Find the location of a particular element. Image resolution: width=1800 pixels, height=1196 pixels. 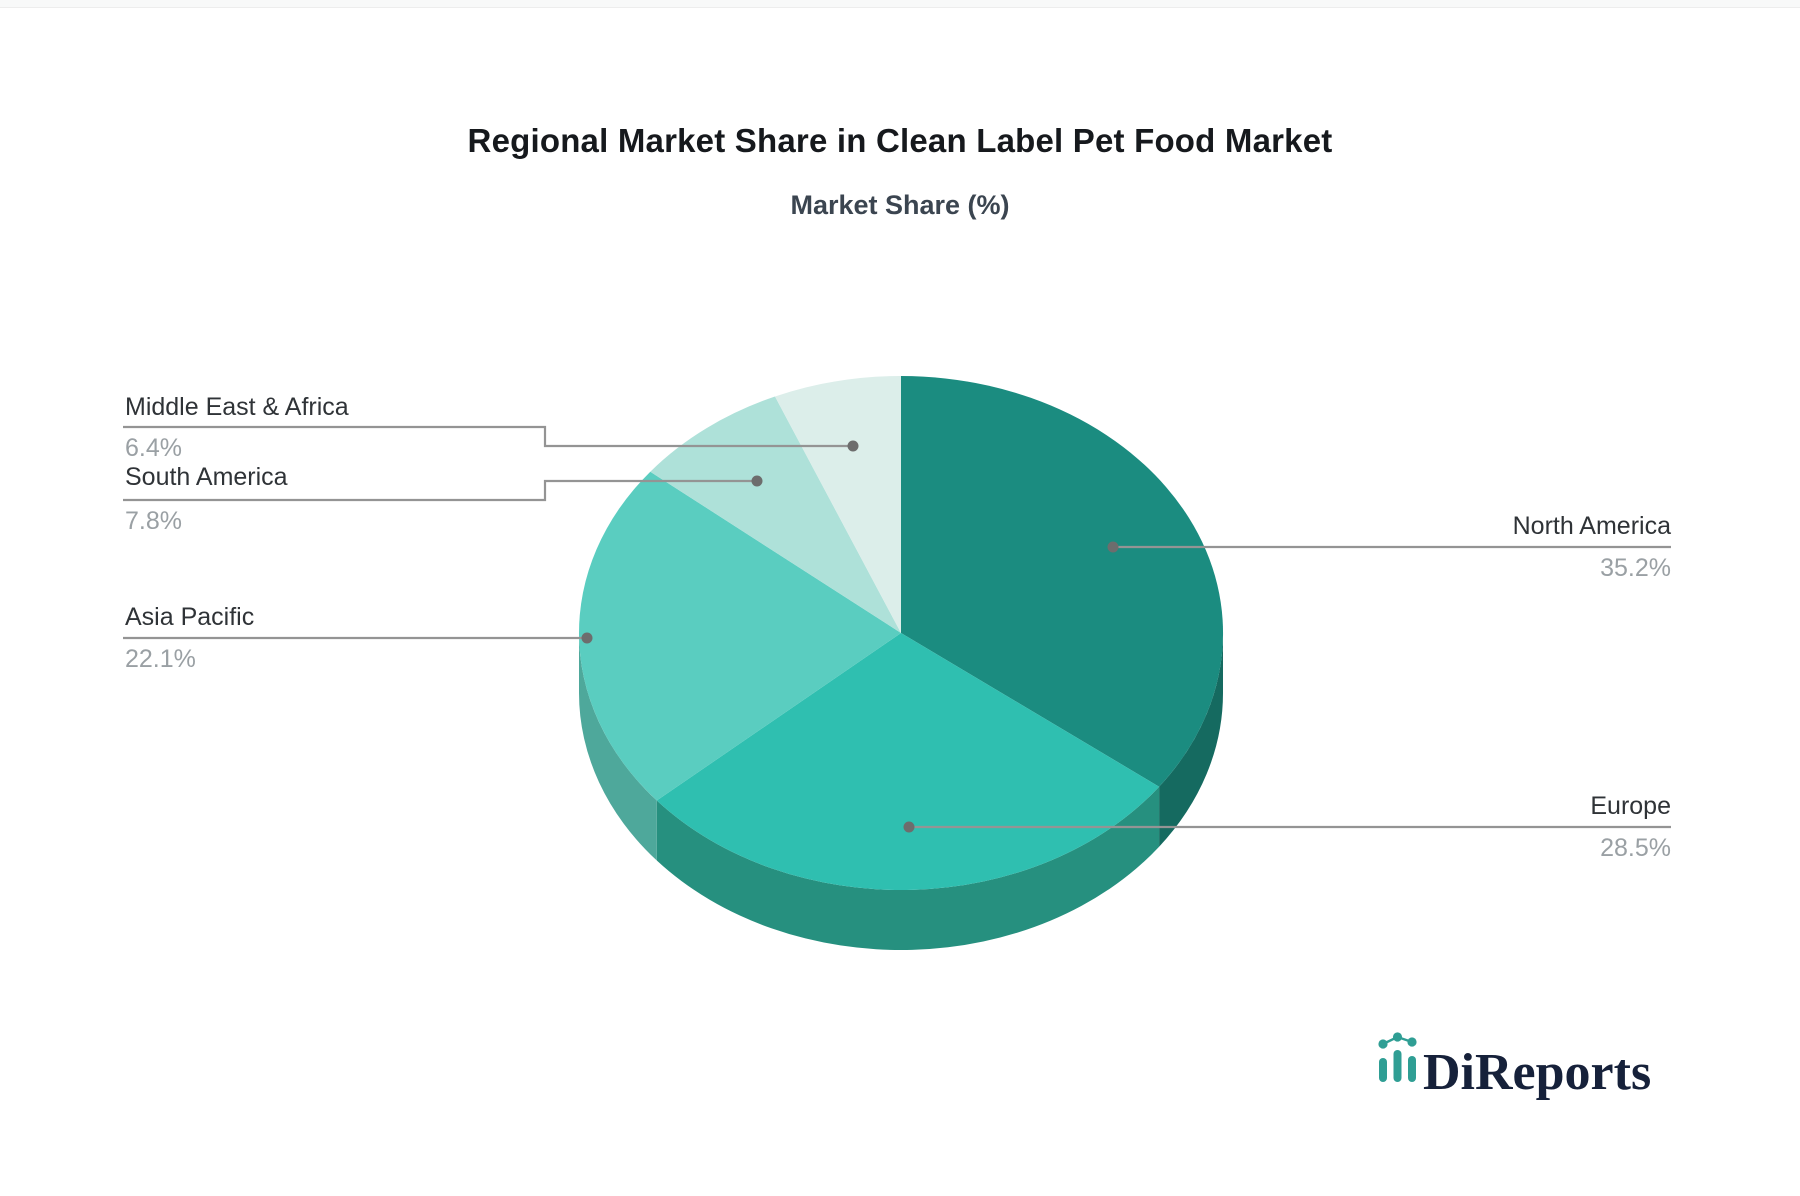

pie-slice-north-america is located at coordinates (1062, 581).